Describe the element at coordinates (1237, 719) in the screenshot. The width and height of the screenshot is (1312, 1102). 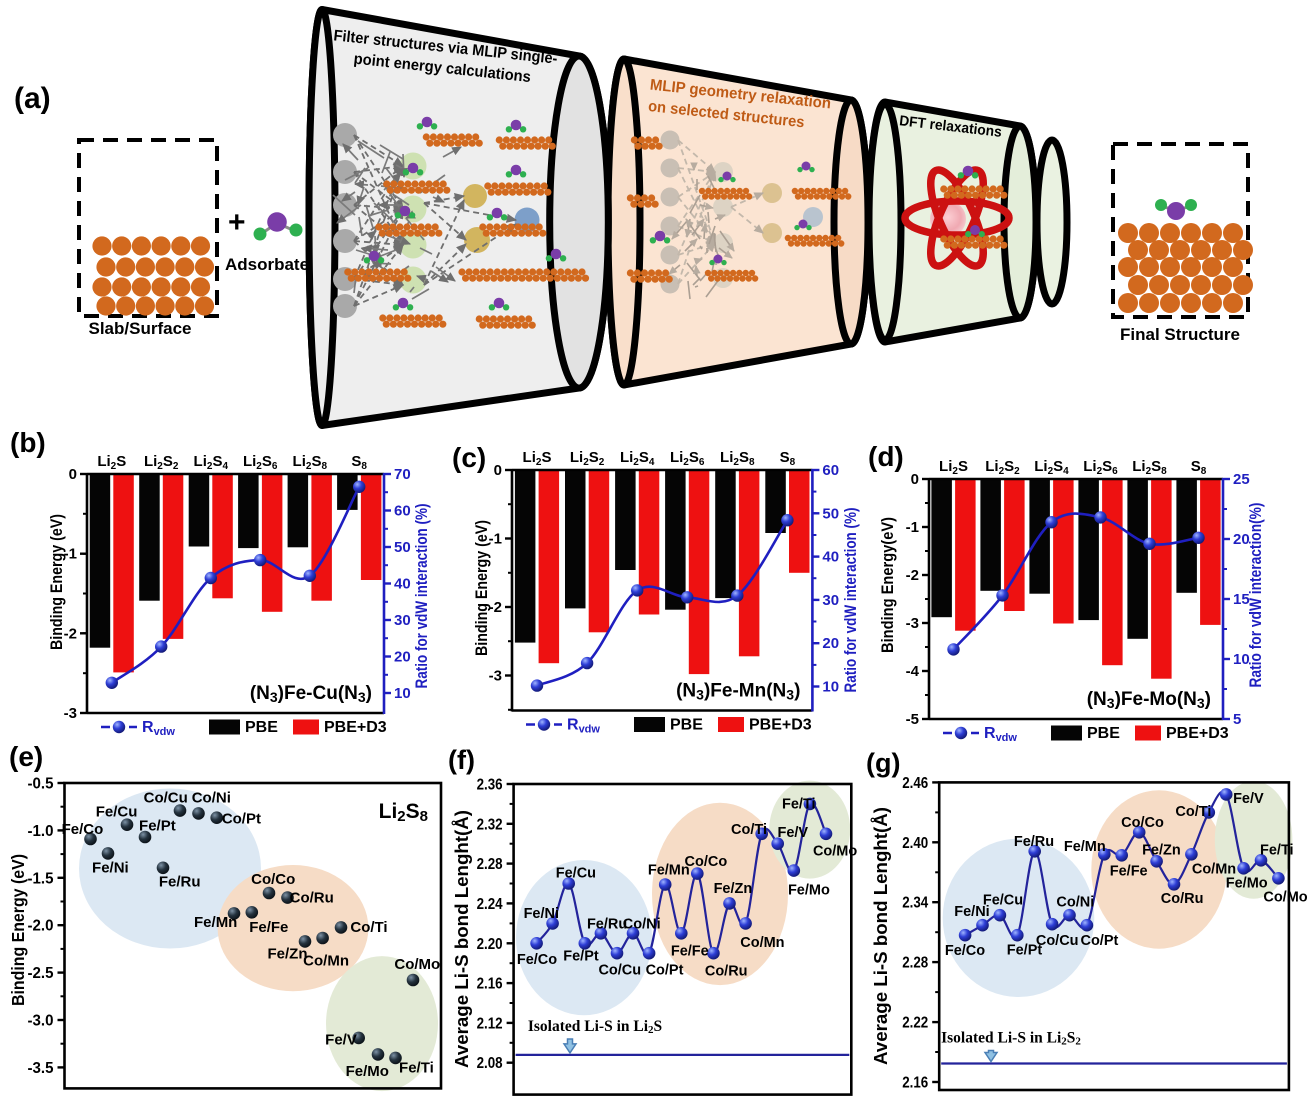
I see `svg-text: 5` at that location.